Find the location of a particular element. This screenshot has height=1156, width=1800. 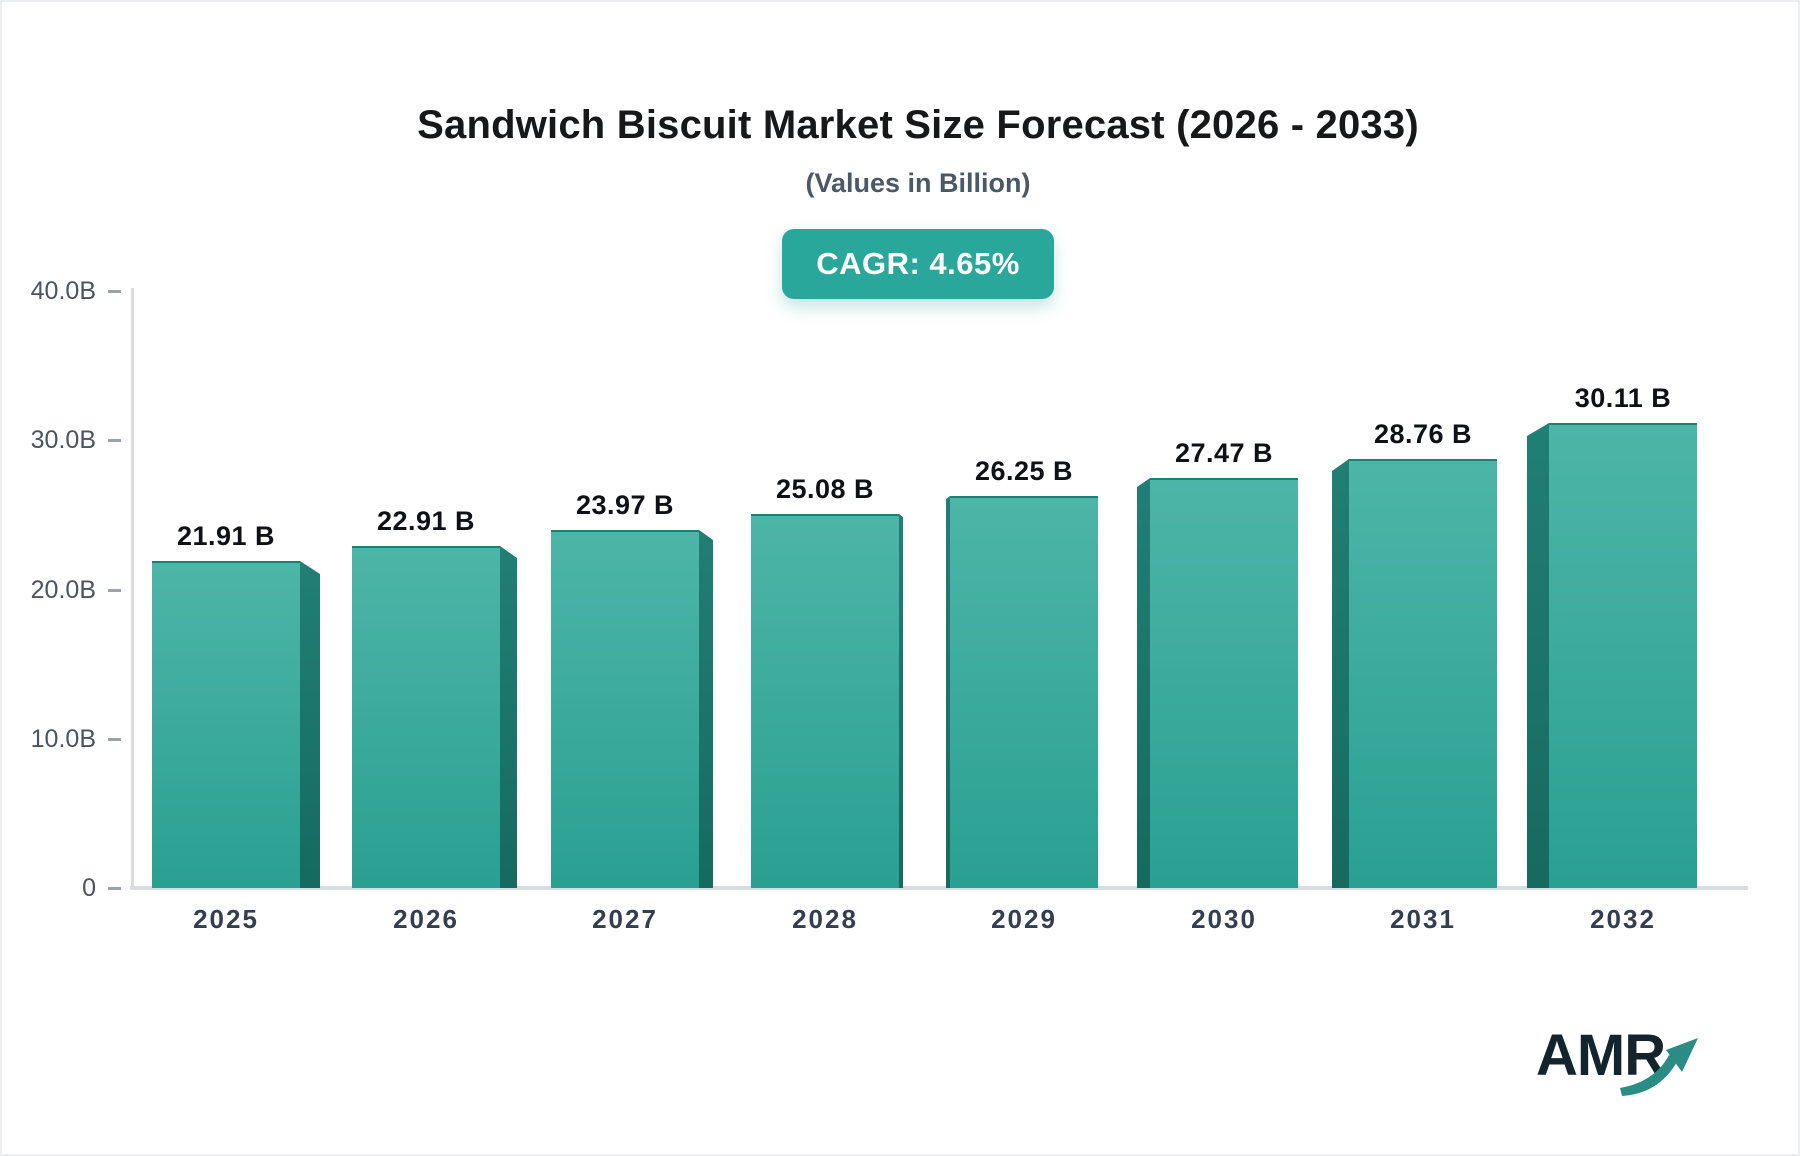

bar-value-label: 28.76 B is located at coordinates (1423, 434).